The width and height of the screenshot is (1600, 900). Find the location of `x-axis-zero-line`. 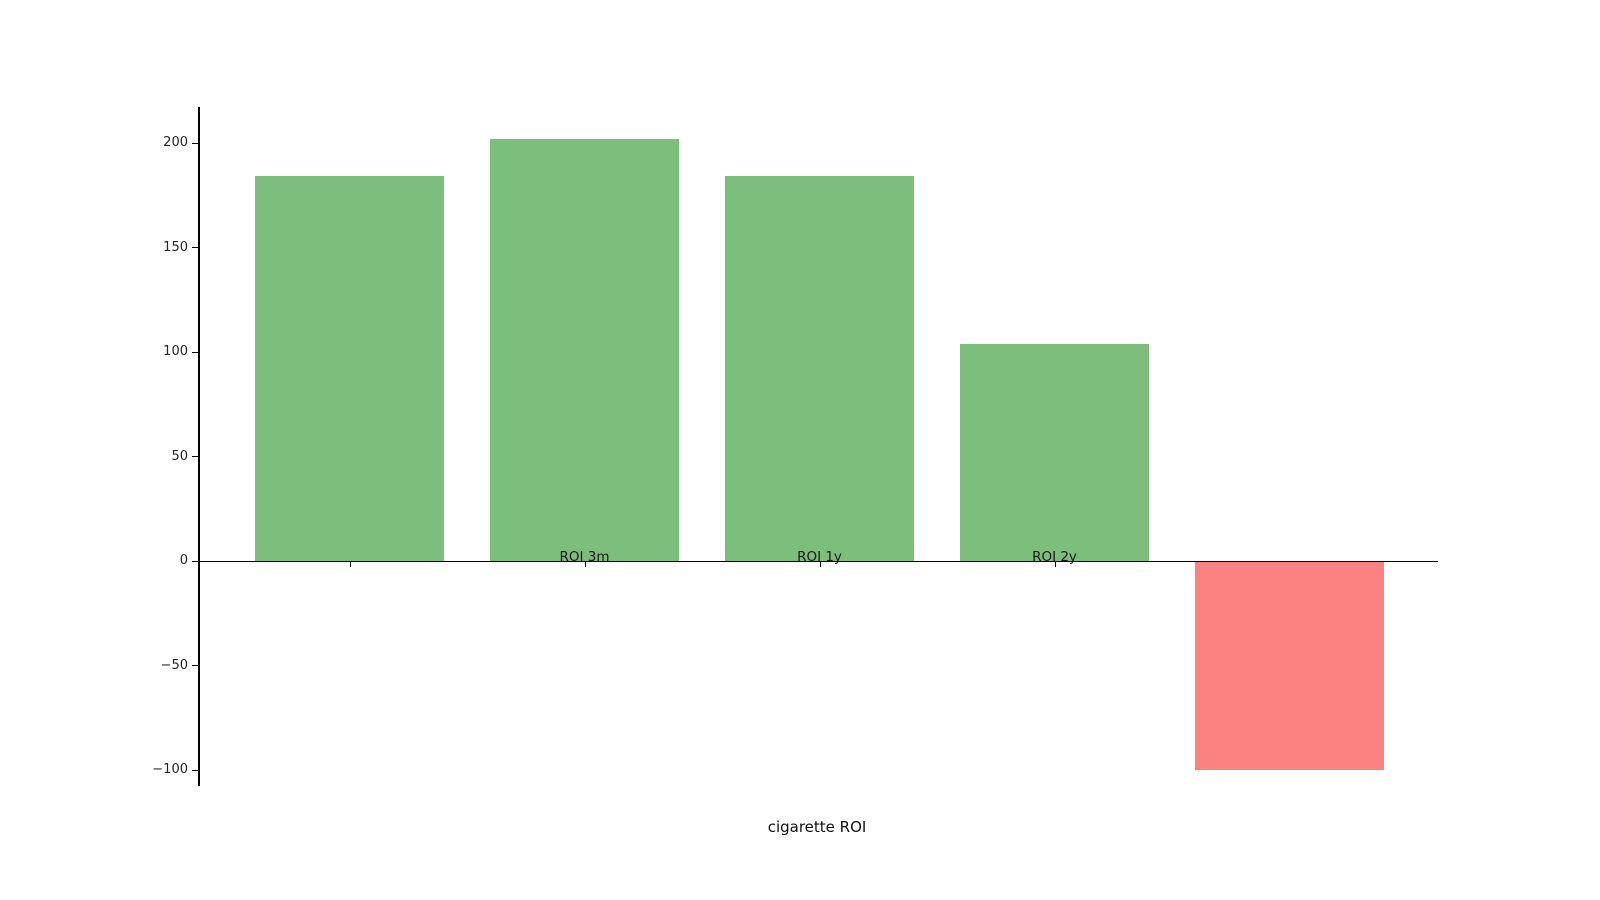

x-axis-zero-line is located at coordinates (818, 561).